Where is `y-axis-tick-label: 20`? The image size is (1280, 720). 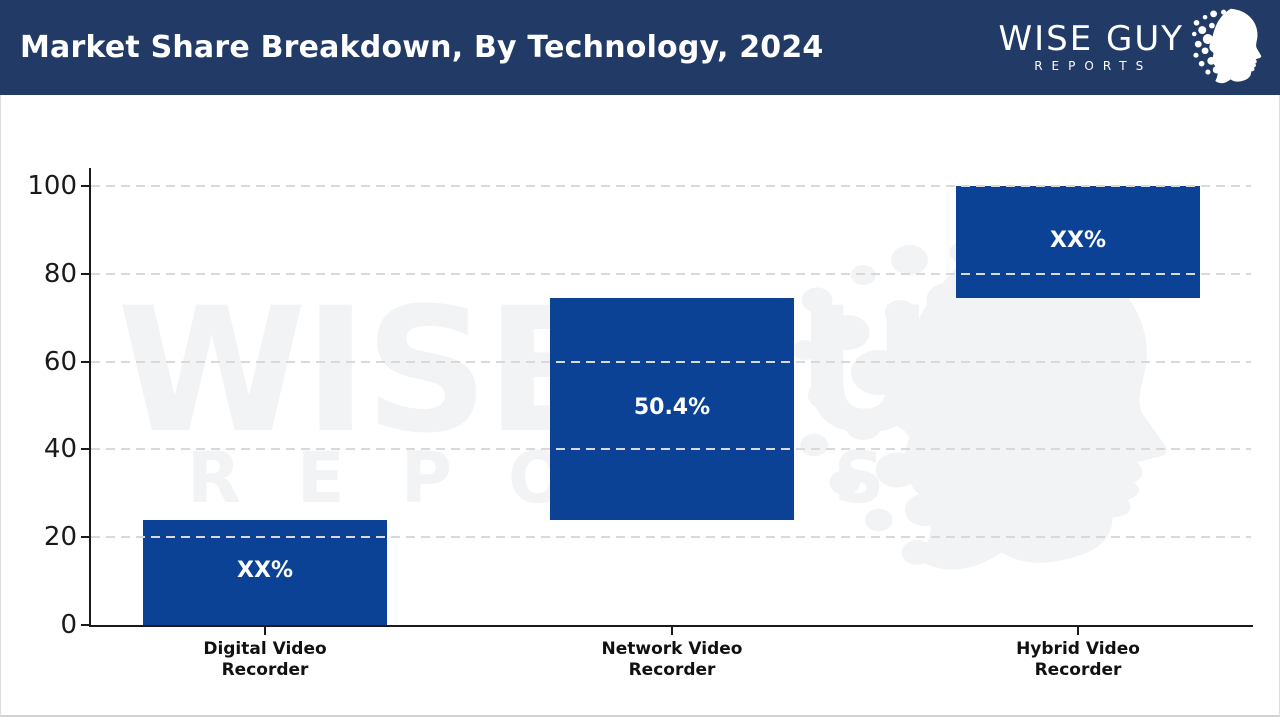 y-axis-tick-label: 20 is located at coordinates (60, 537).